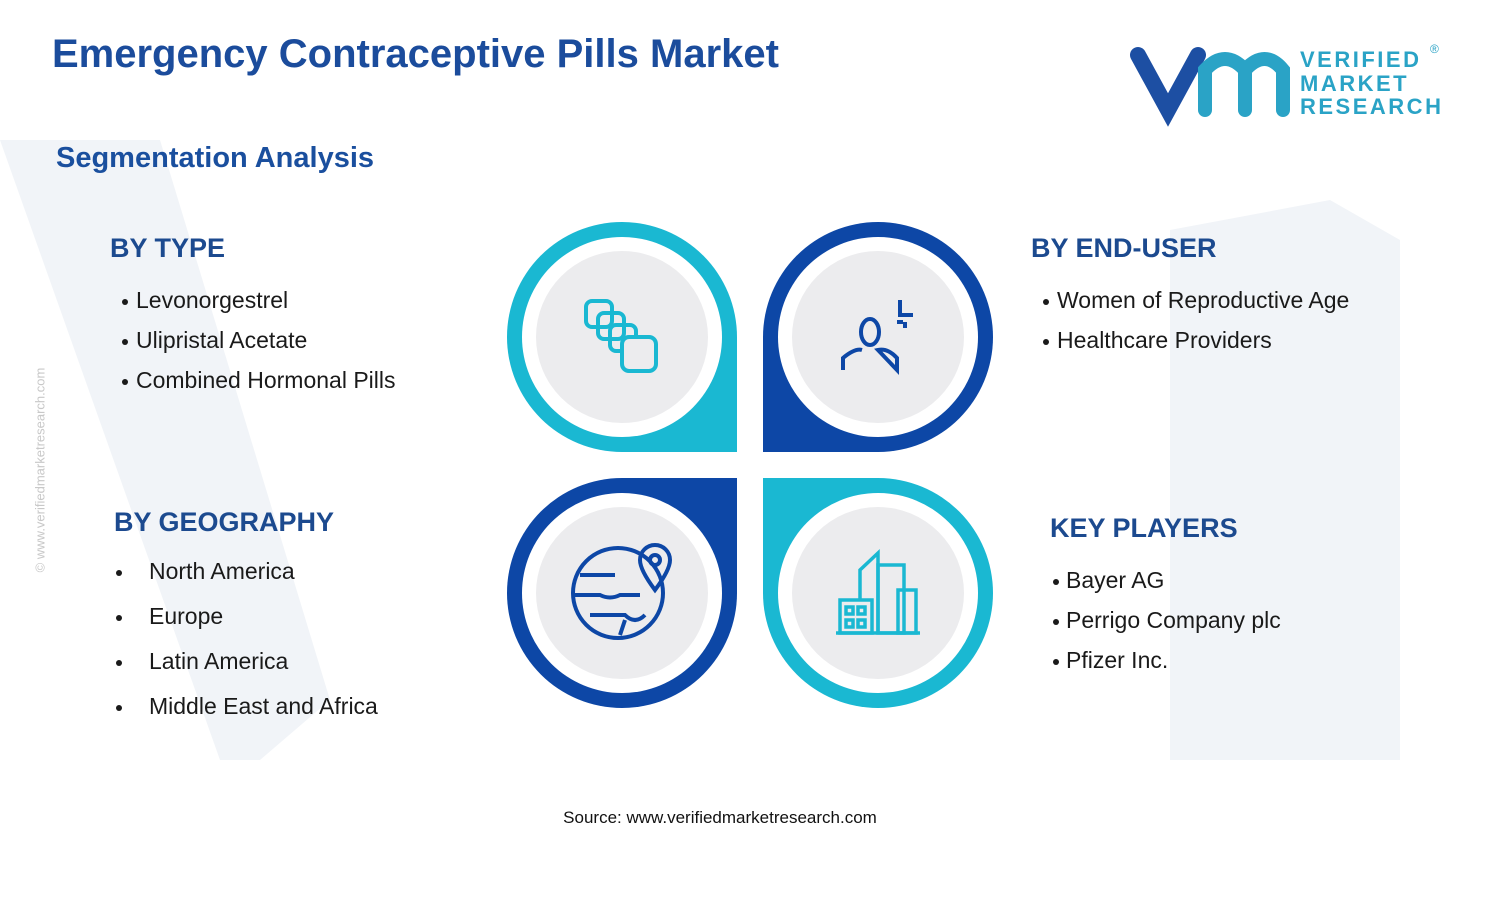  Describe the element at coordinates (720, 817) in the screenshot. I see `source: Source: www.verifiedmarketresearch.com` at that location.